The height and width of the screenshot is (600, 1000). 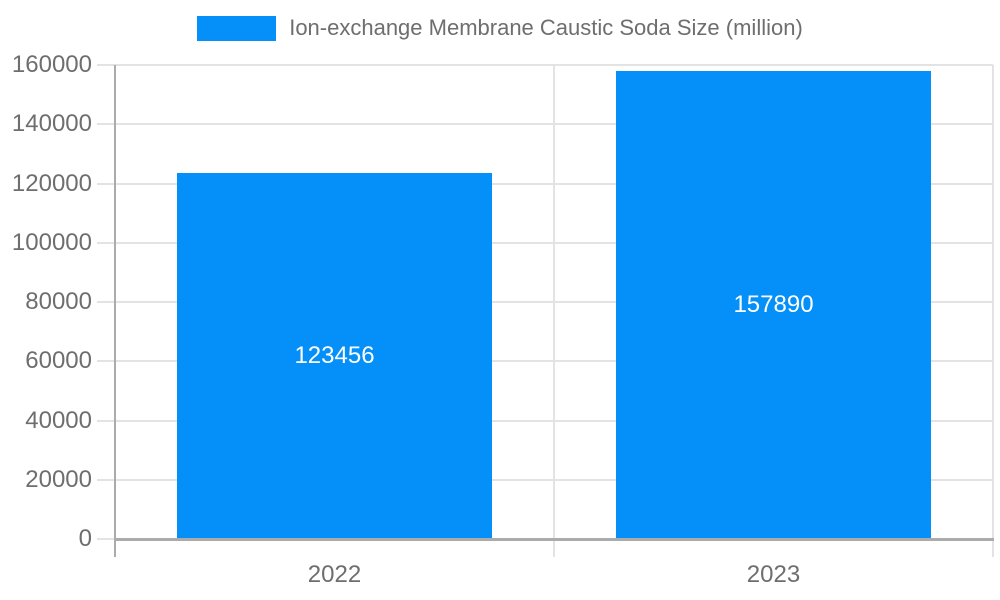 I want to click on y-axis-line, so click(x=115, y=311).